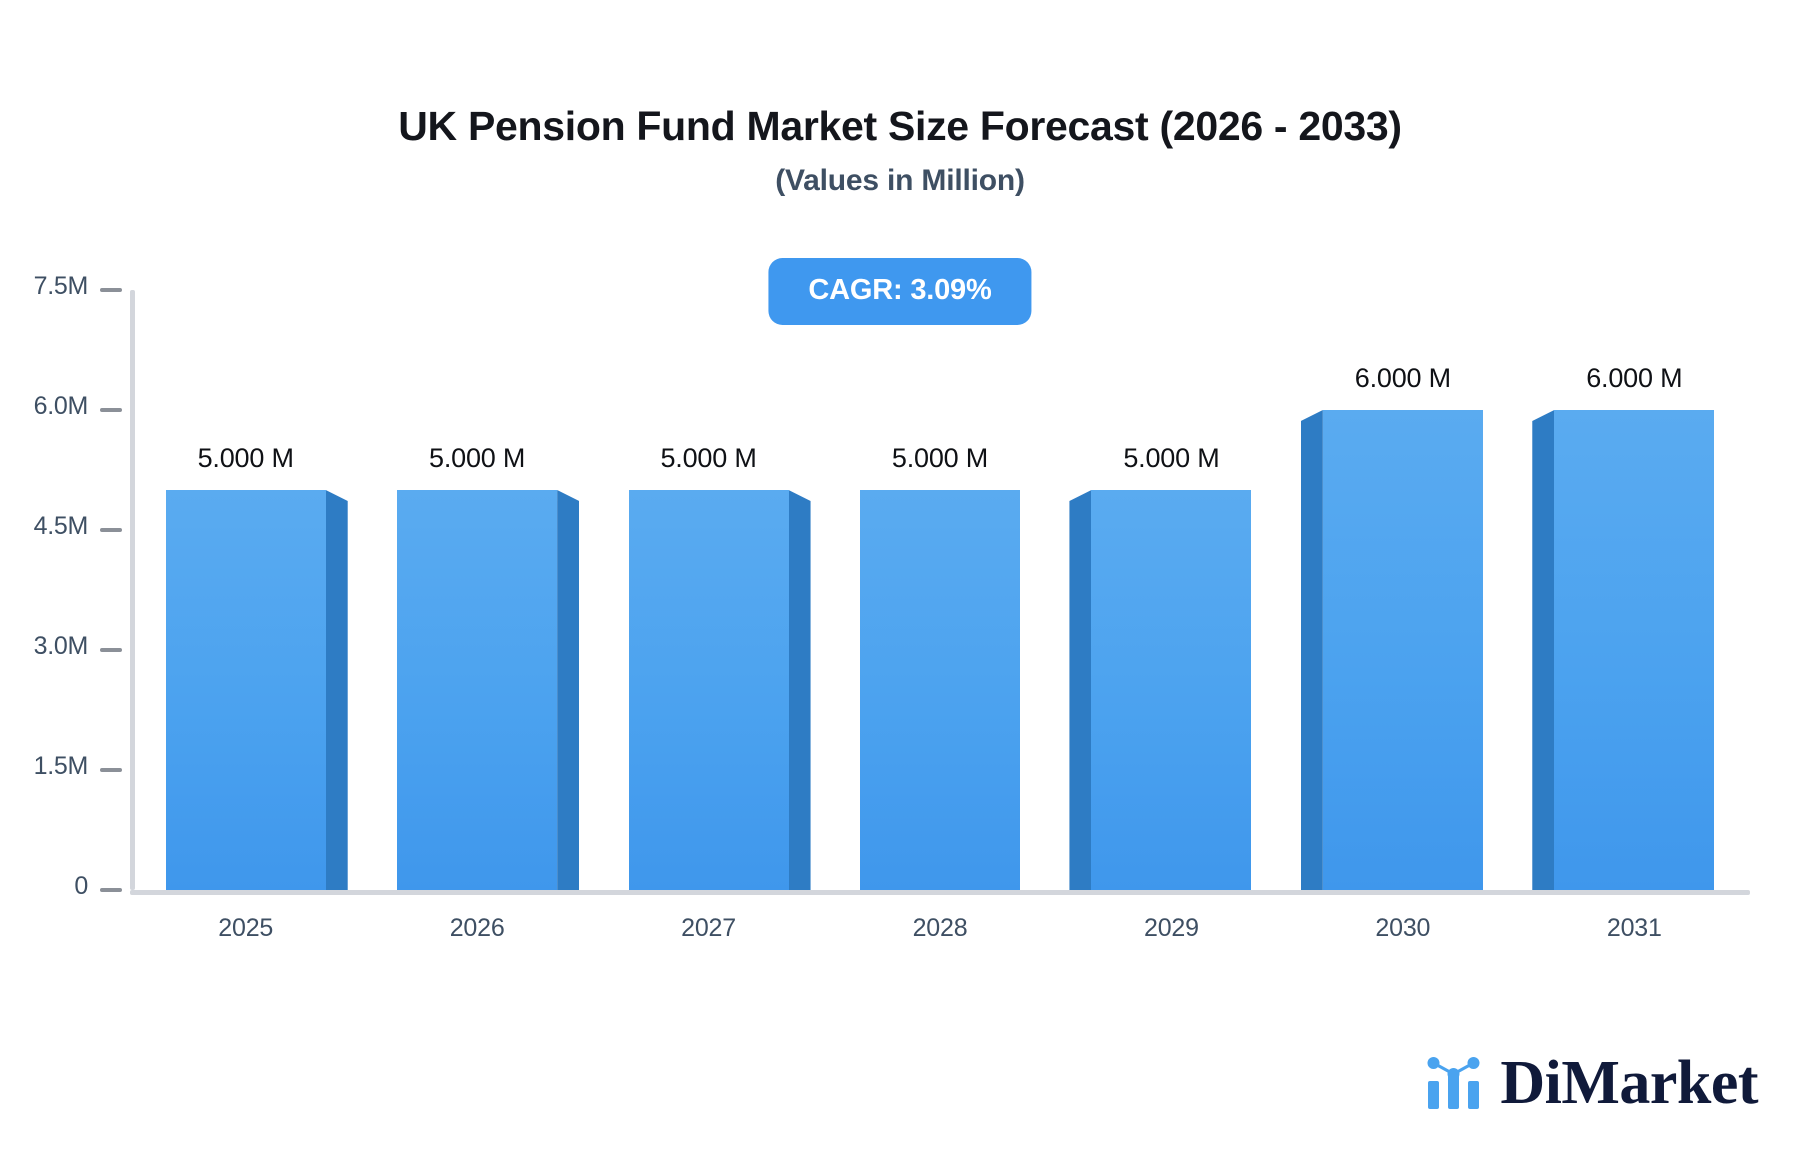 Image resolution: width=1800 pixels, height=1156 pixels. Describe the element at coordinates (900, 291) in the screenshot. I see `cagr-badge: CAGR: 3.09%` at that location.